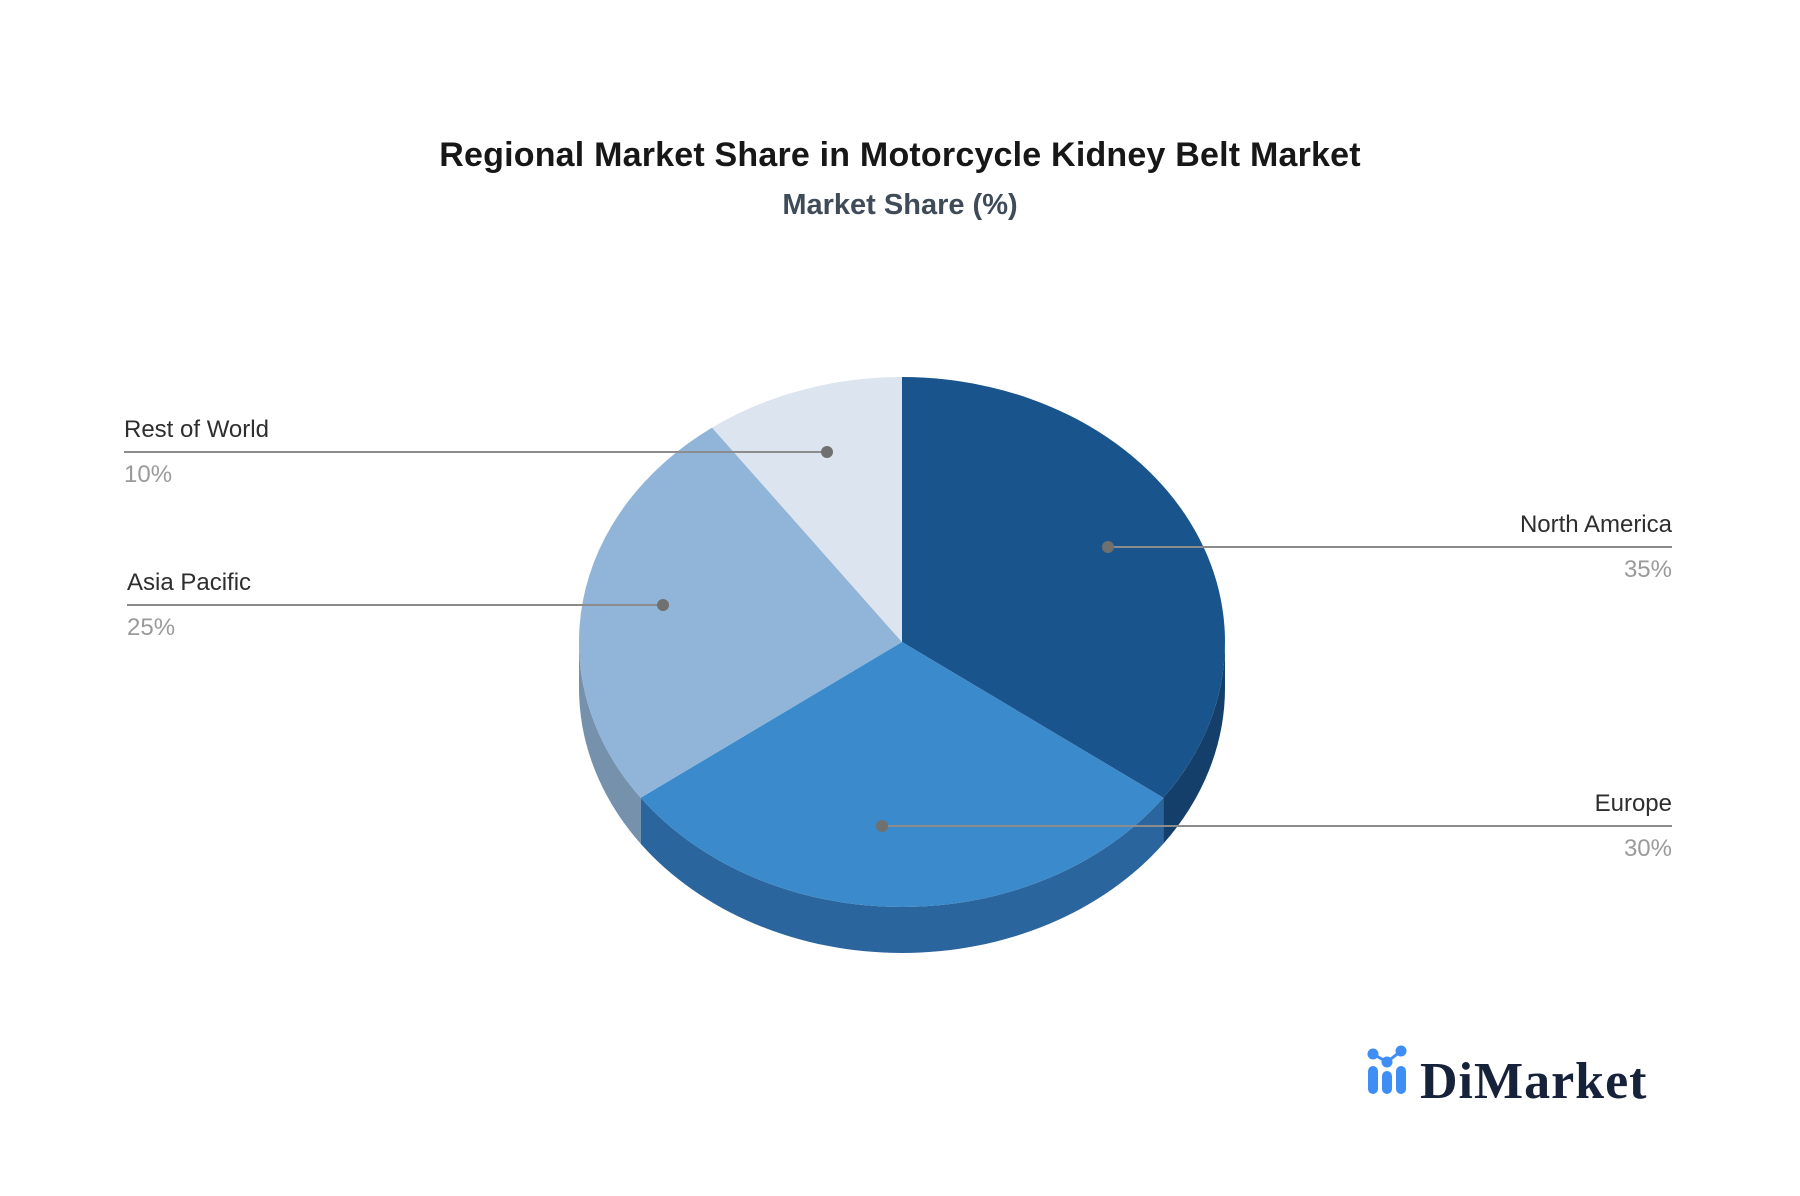  Describe the element at coordinates (1633, 803) in the screenshot. I see `label-europe: Europe` at that location.